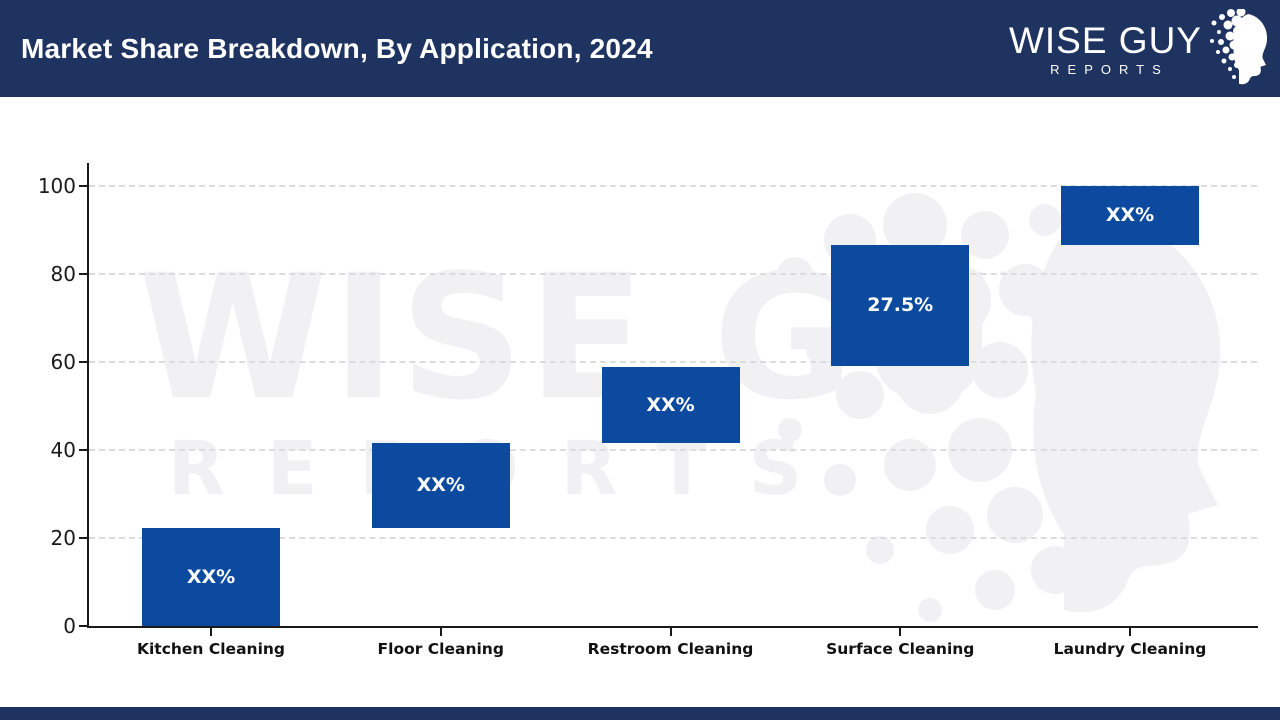 The height and width of the screenshot is (720, 1280). I want to click on y-axis-line, so click(88, 395).